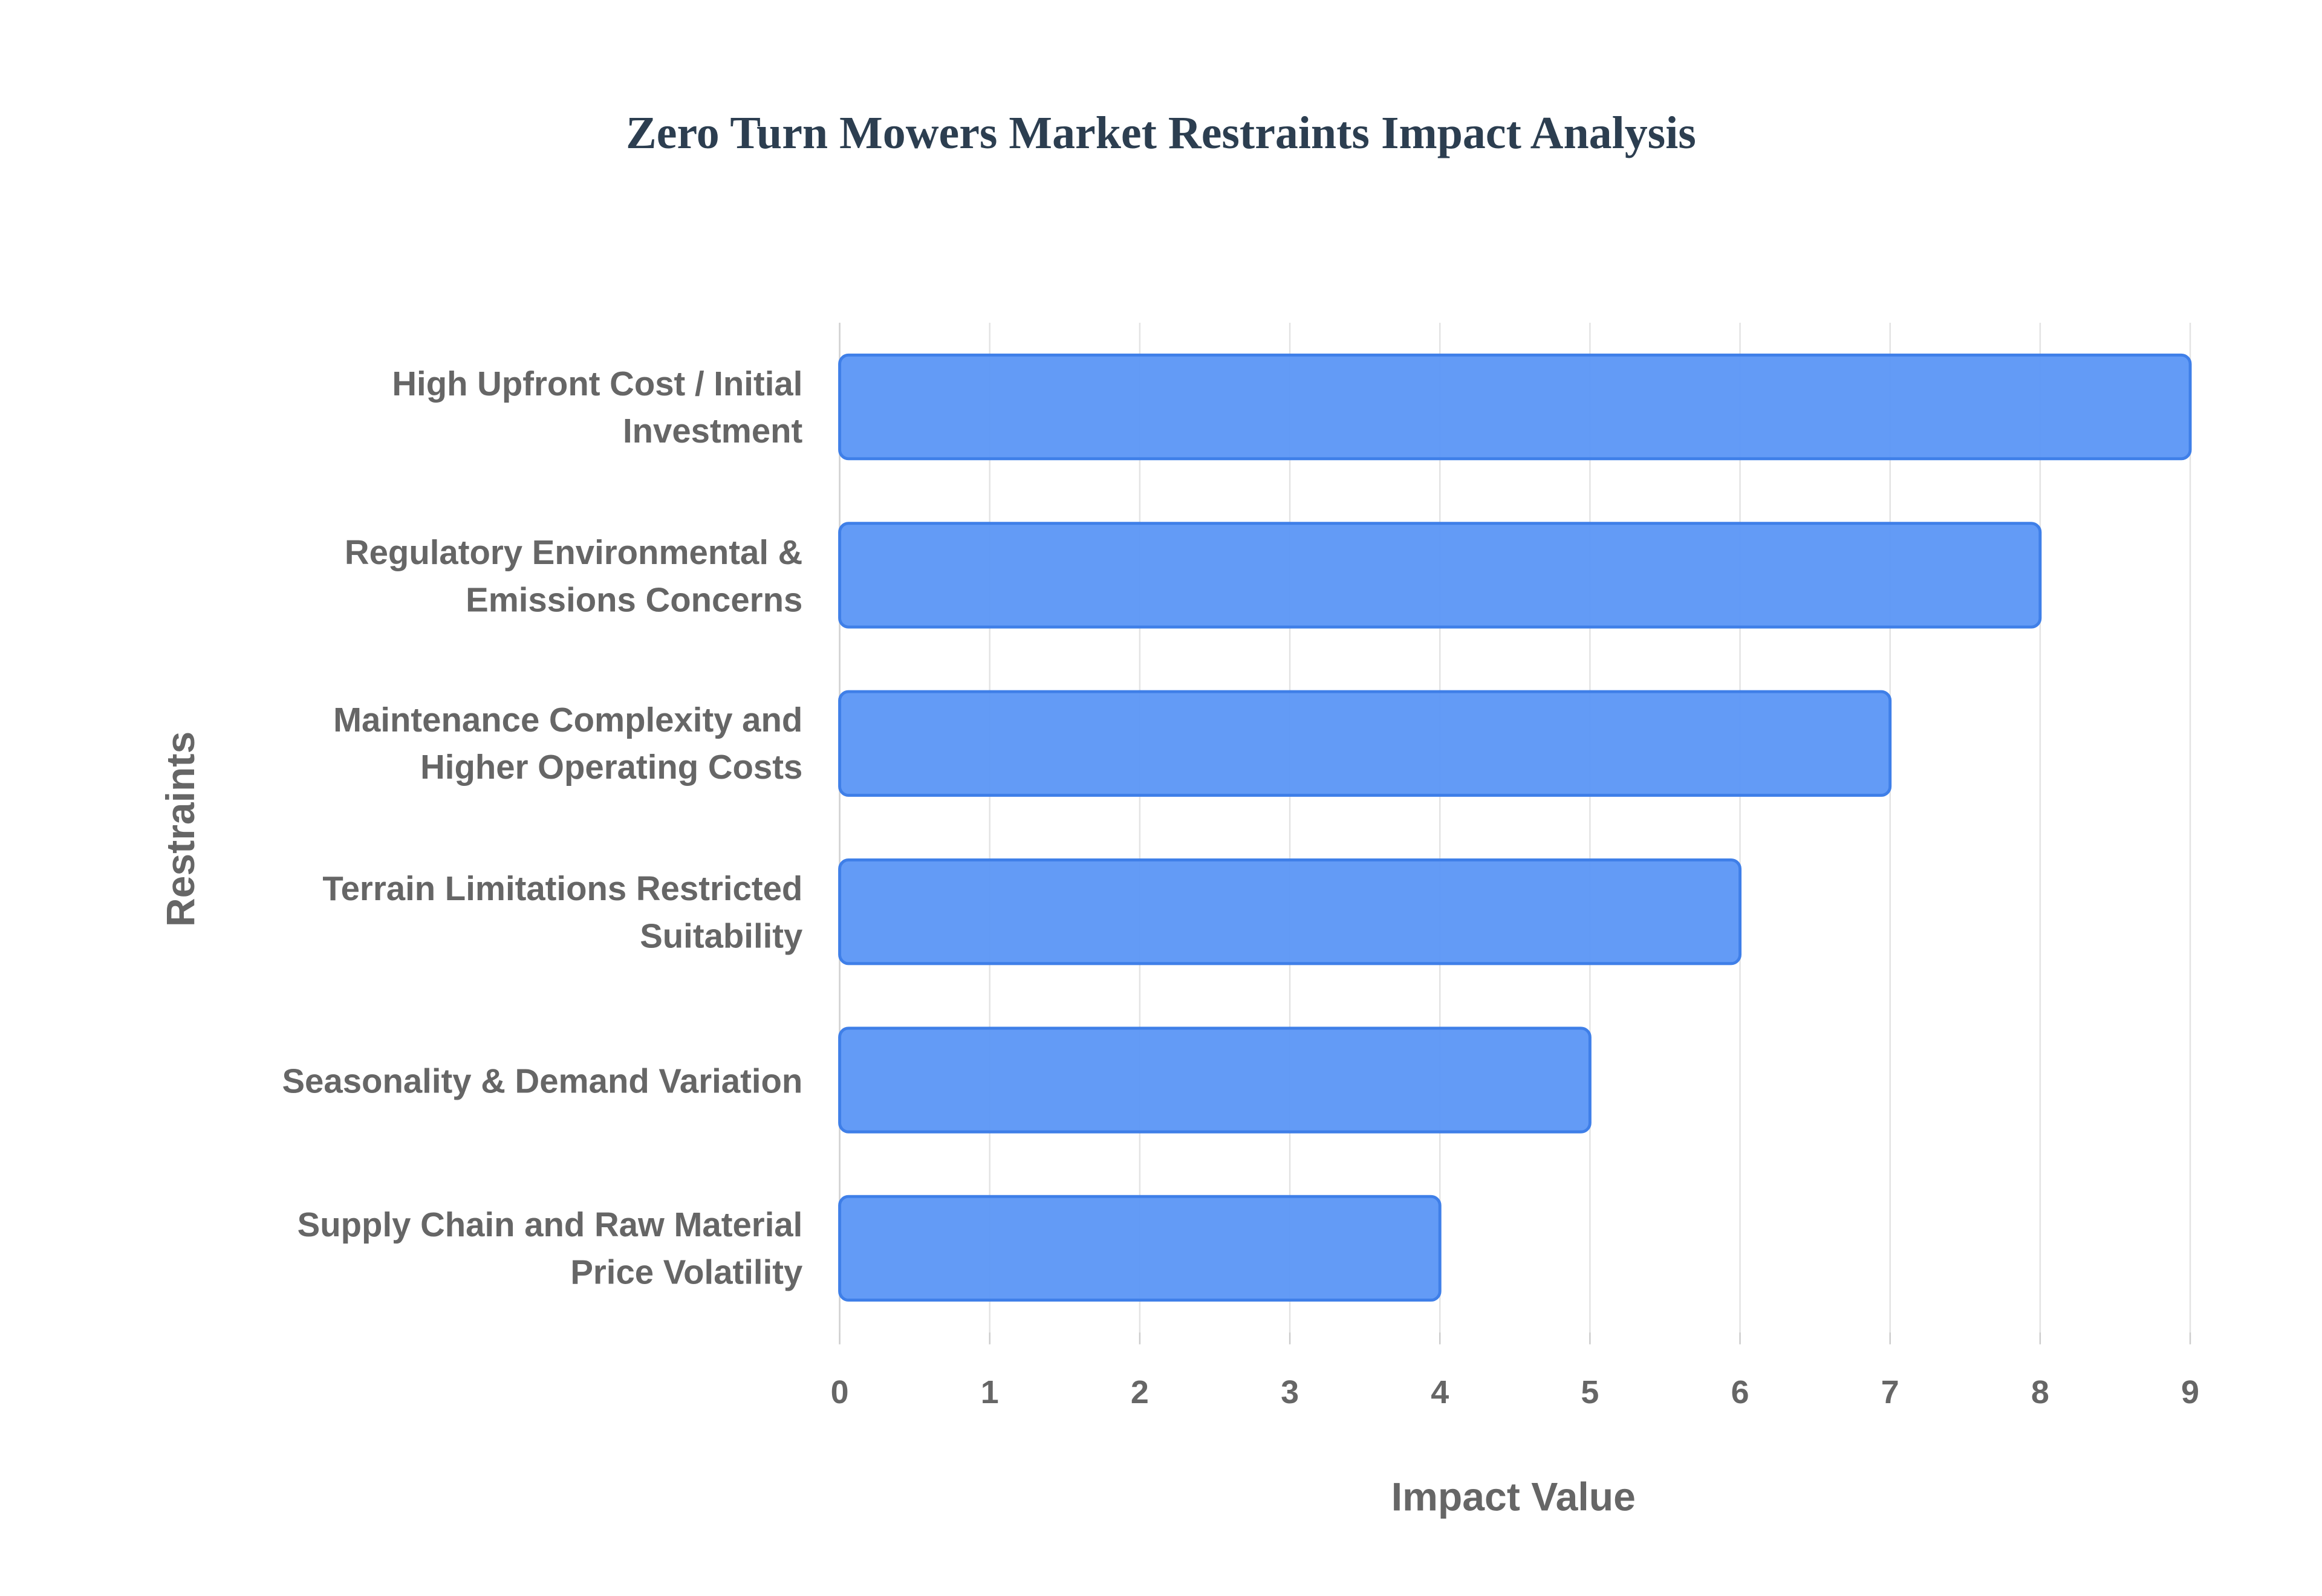 This screenshot has width=2322, height=1596. What do you see at coordinates (1740, 1392) in the screenshot?
I see `x-tick-label: 6` at bounding box center [1740, 1392].